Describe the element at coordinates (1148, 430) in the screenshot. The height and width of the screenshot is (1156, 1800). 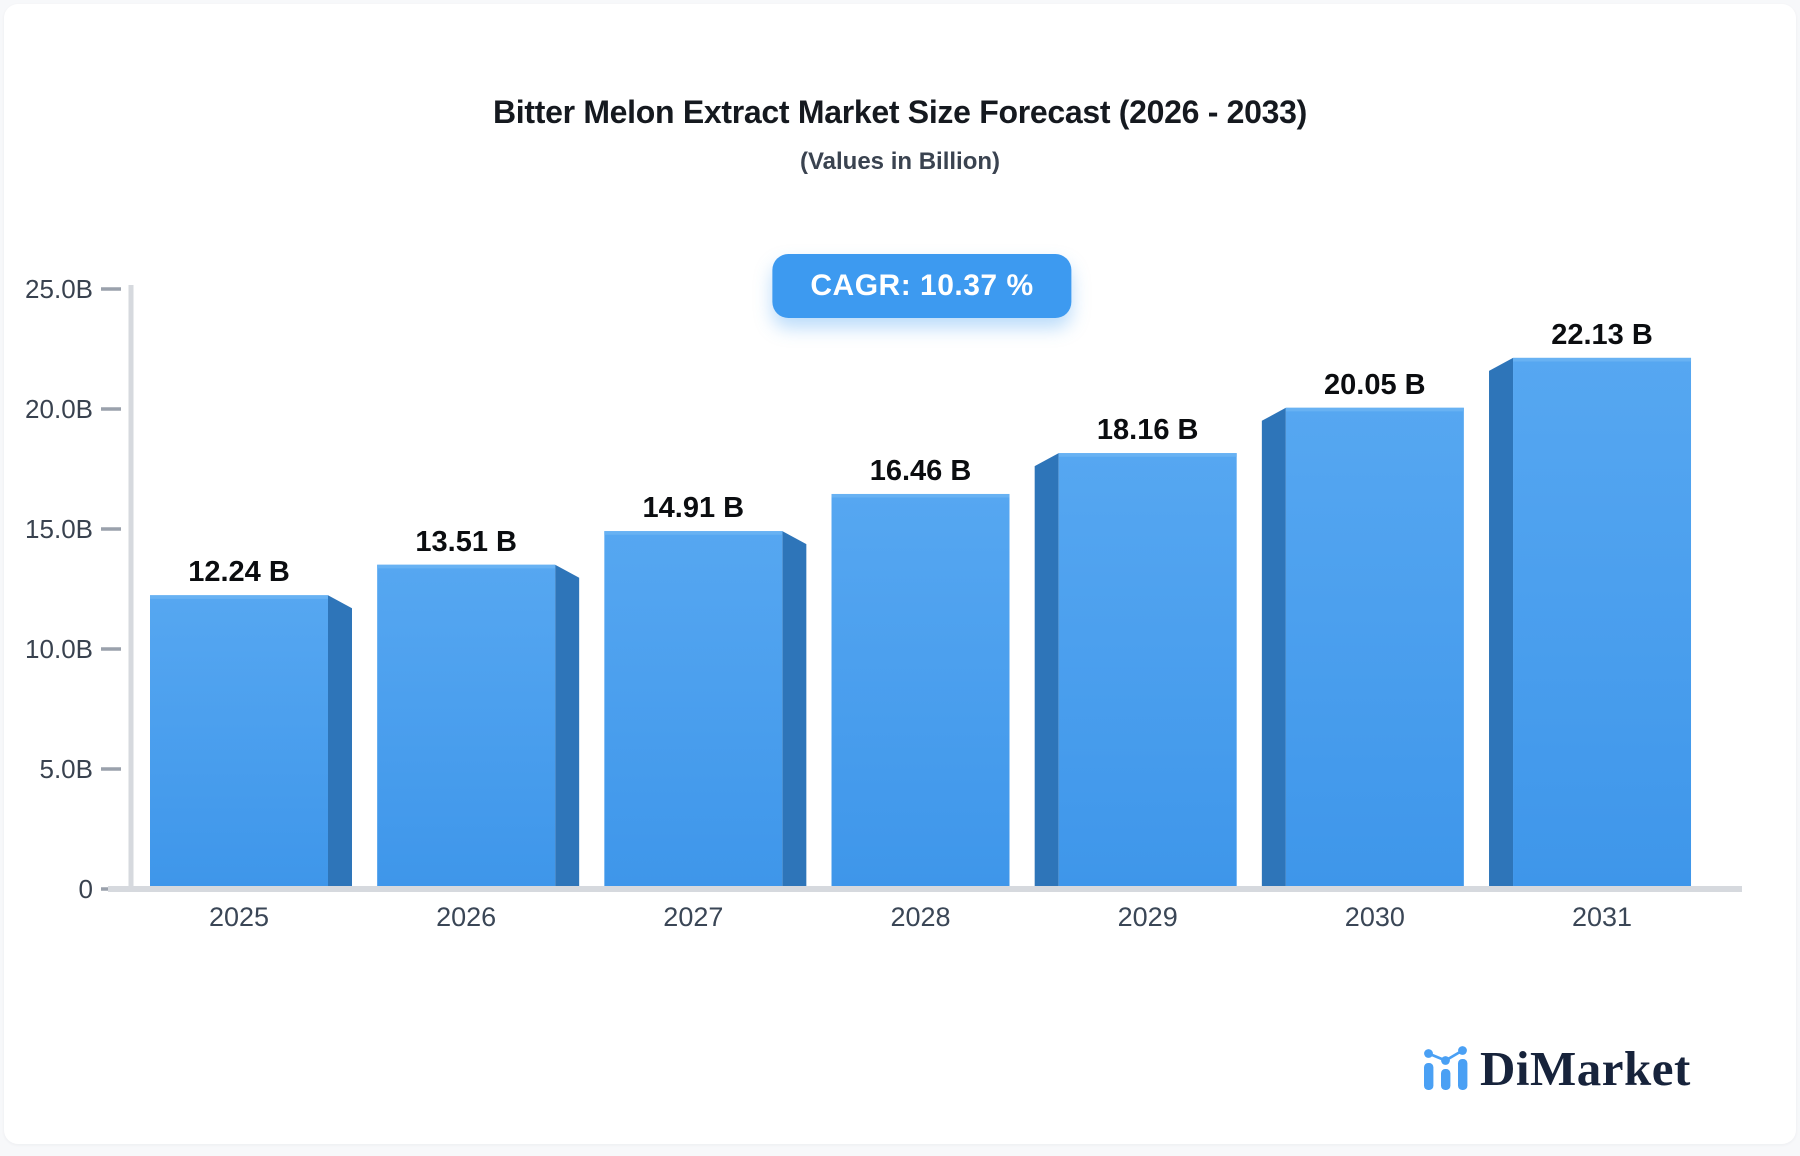
I see `bar-value-label: 18.16 B` at that location.